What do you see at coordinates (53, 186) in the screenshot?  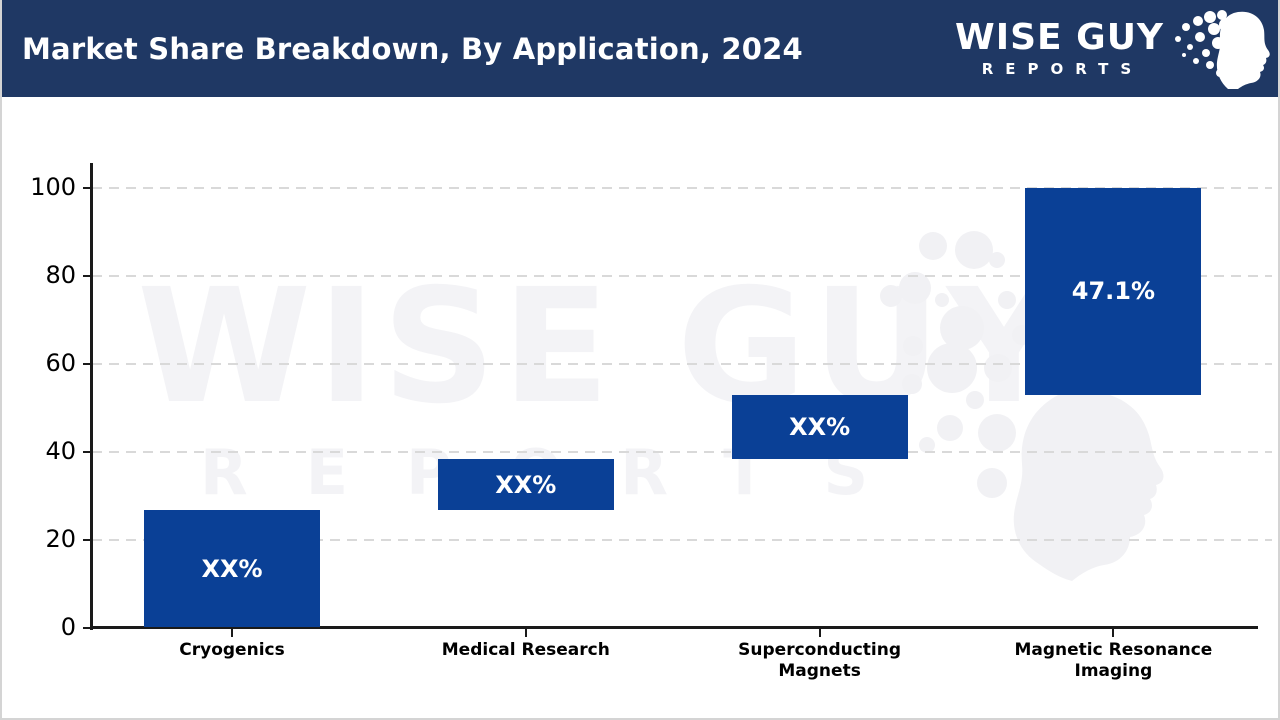 I see `y-tick-label-100: 100` at bounding box center [53, 186].